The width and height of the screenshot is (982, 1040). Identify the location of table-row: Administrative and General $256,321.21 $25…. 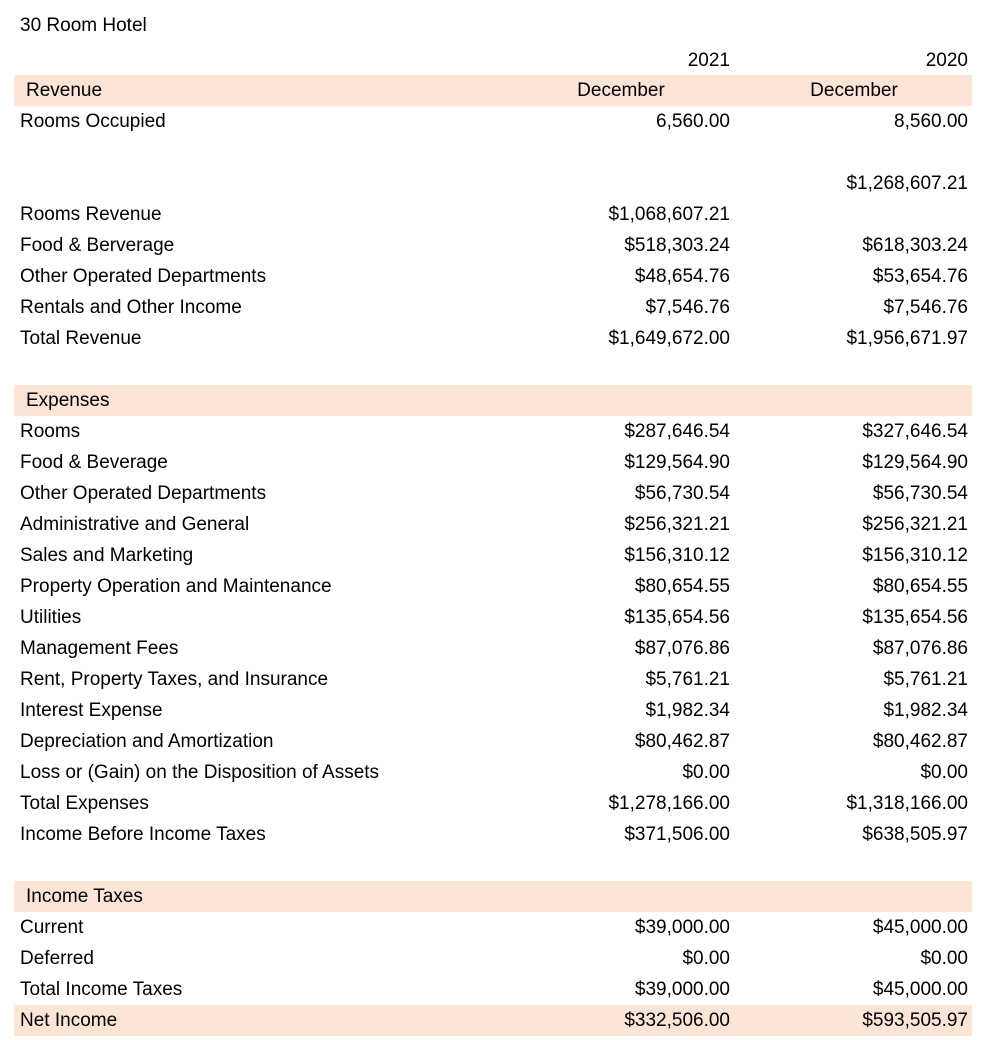
(493, 524).